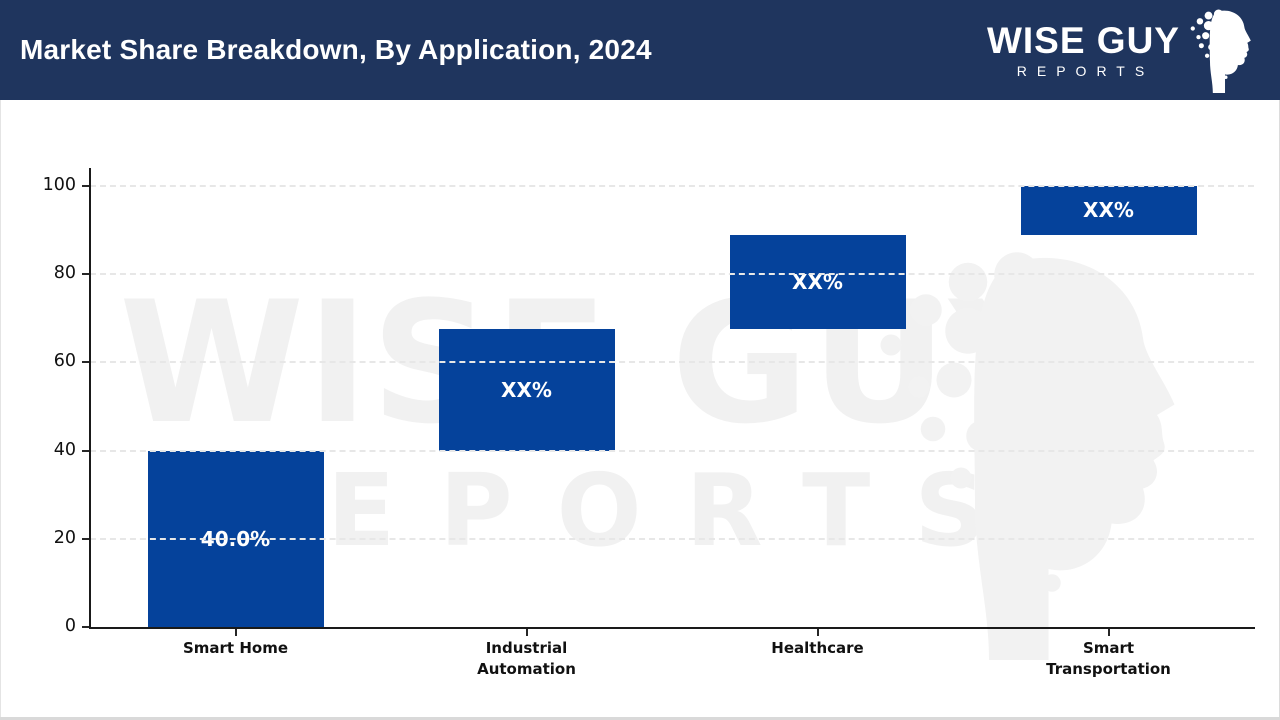 The height and width of the screenshot is (720, 1280). What do you see at coordinates (672, 628) in the screenshot?
I see `x-axis-line` at bounding box center [672, 628].